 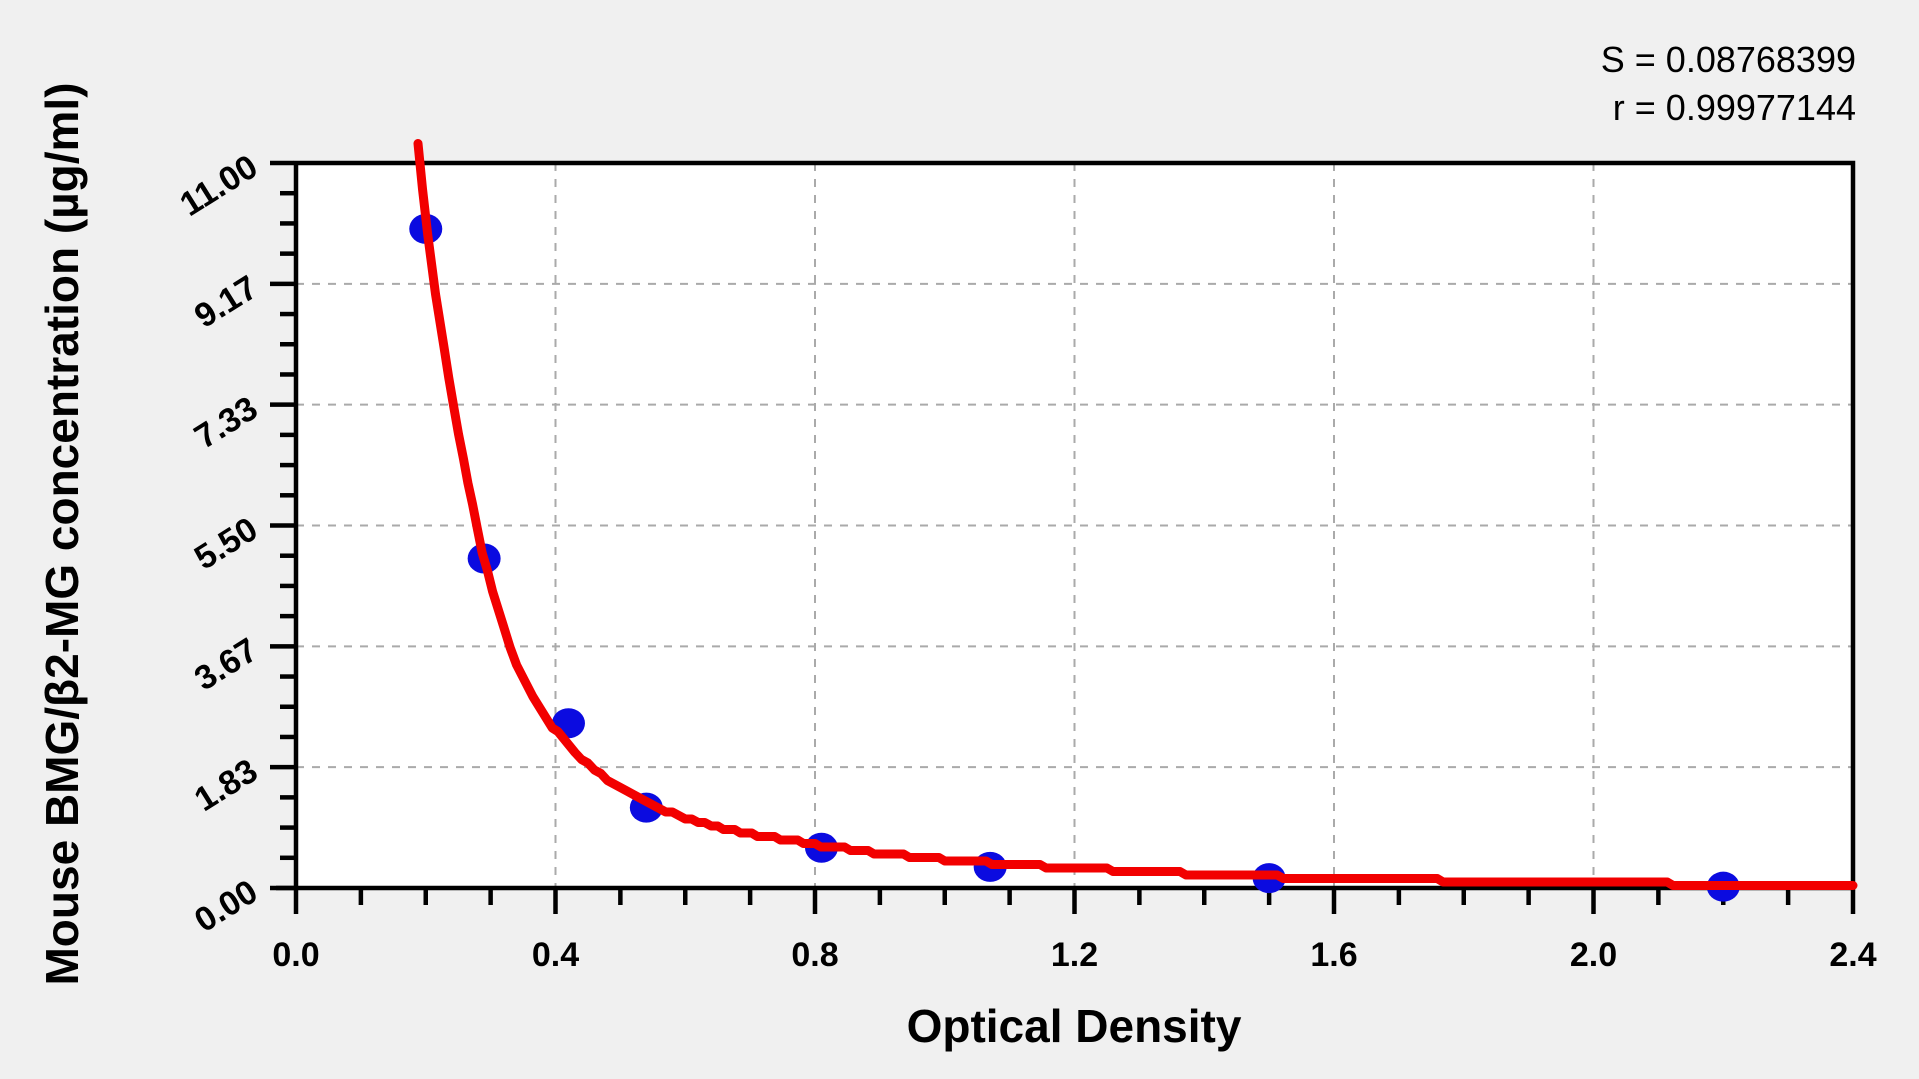 I want to click on x-tick-label: 2.0, so click(x=1593, y=955).